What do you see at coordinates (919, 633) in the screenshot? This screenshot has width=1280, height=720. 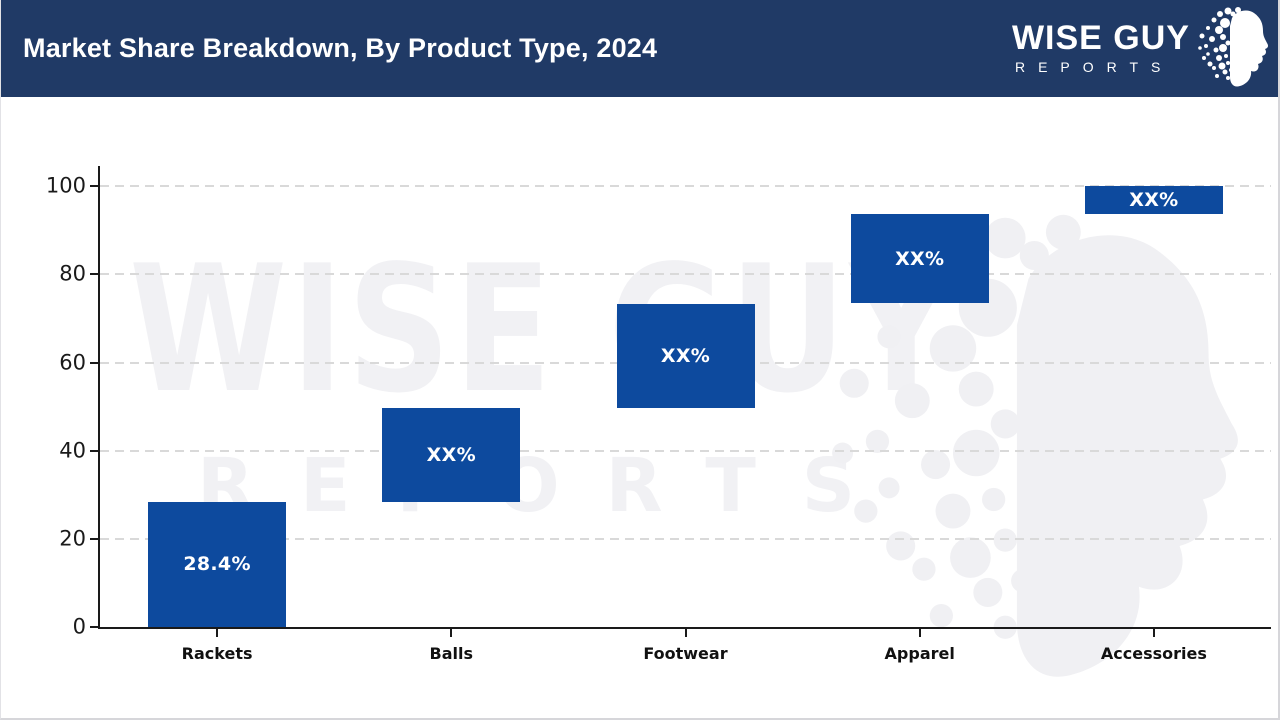 I see `x-axis-tick-apparel` at bounding box center [919, 633].